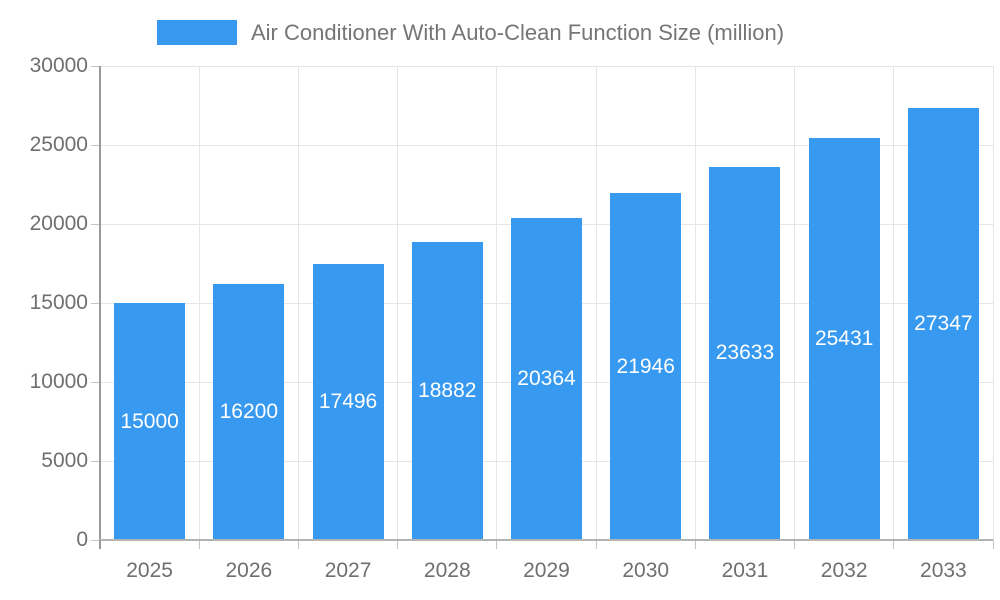 Image resolution: width=1000 pixels, height=600 pixels. What do you see at coordinates (745, 570) in the screenshot?
I see `x-axis-label: 2031` at bounding box center [745, 570].